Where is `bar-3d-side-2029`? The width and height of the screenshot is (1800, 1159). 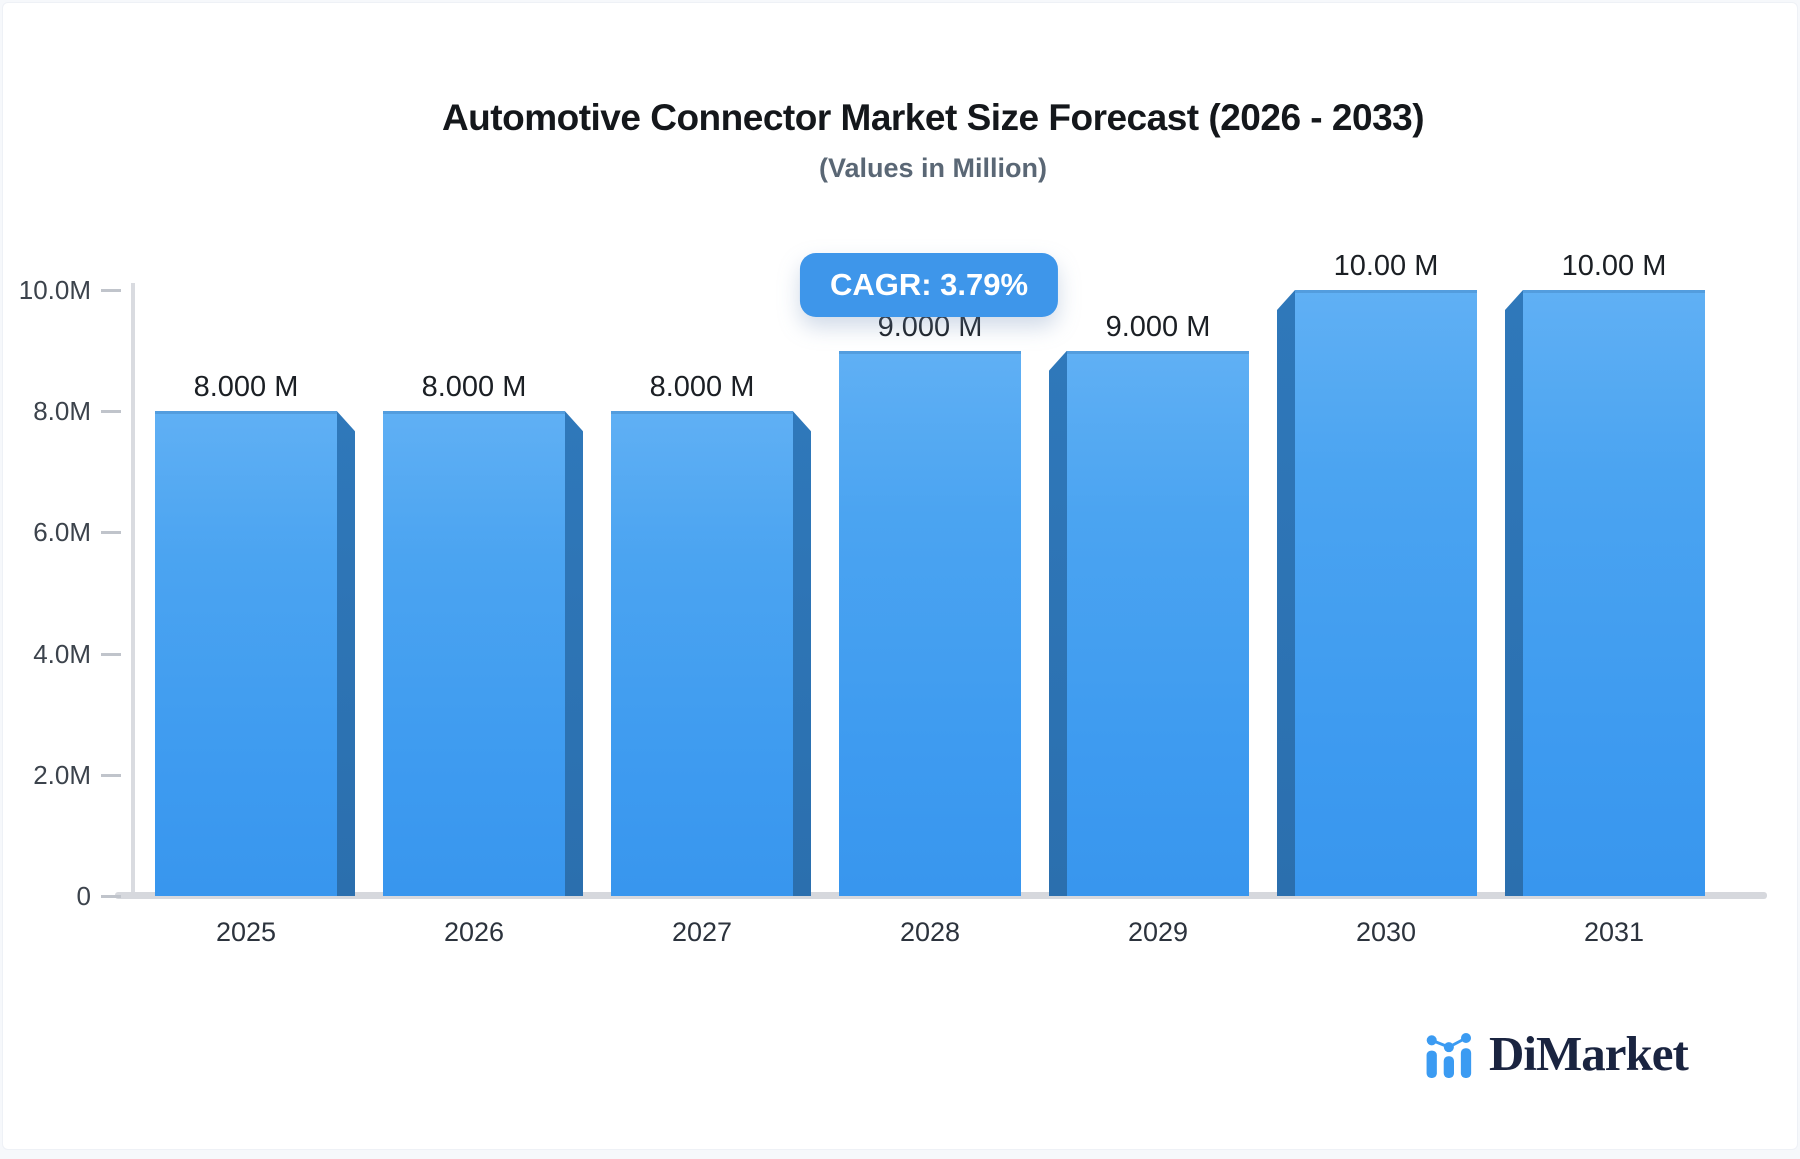
bar-3d-side-2029 is located at coordinates (1058, 623).